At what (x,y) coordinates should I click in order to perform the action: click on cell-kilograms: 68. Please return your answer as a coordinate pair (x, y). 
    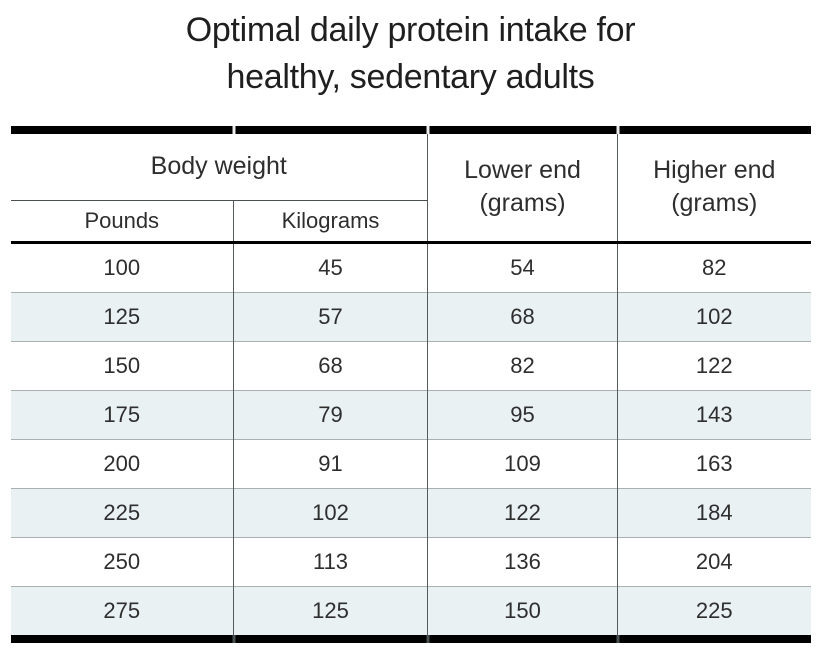
    Looking at the image, I should click on (331, 365).